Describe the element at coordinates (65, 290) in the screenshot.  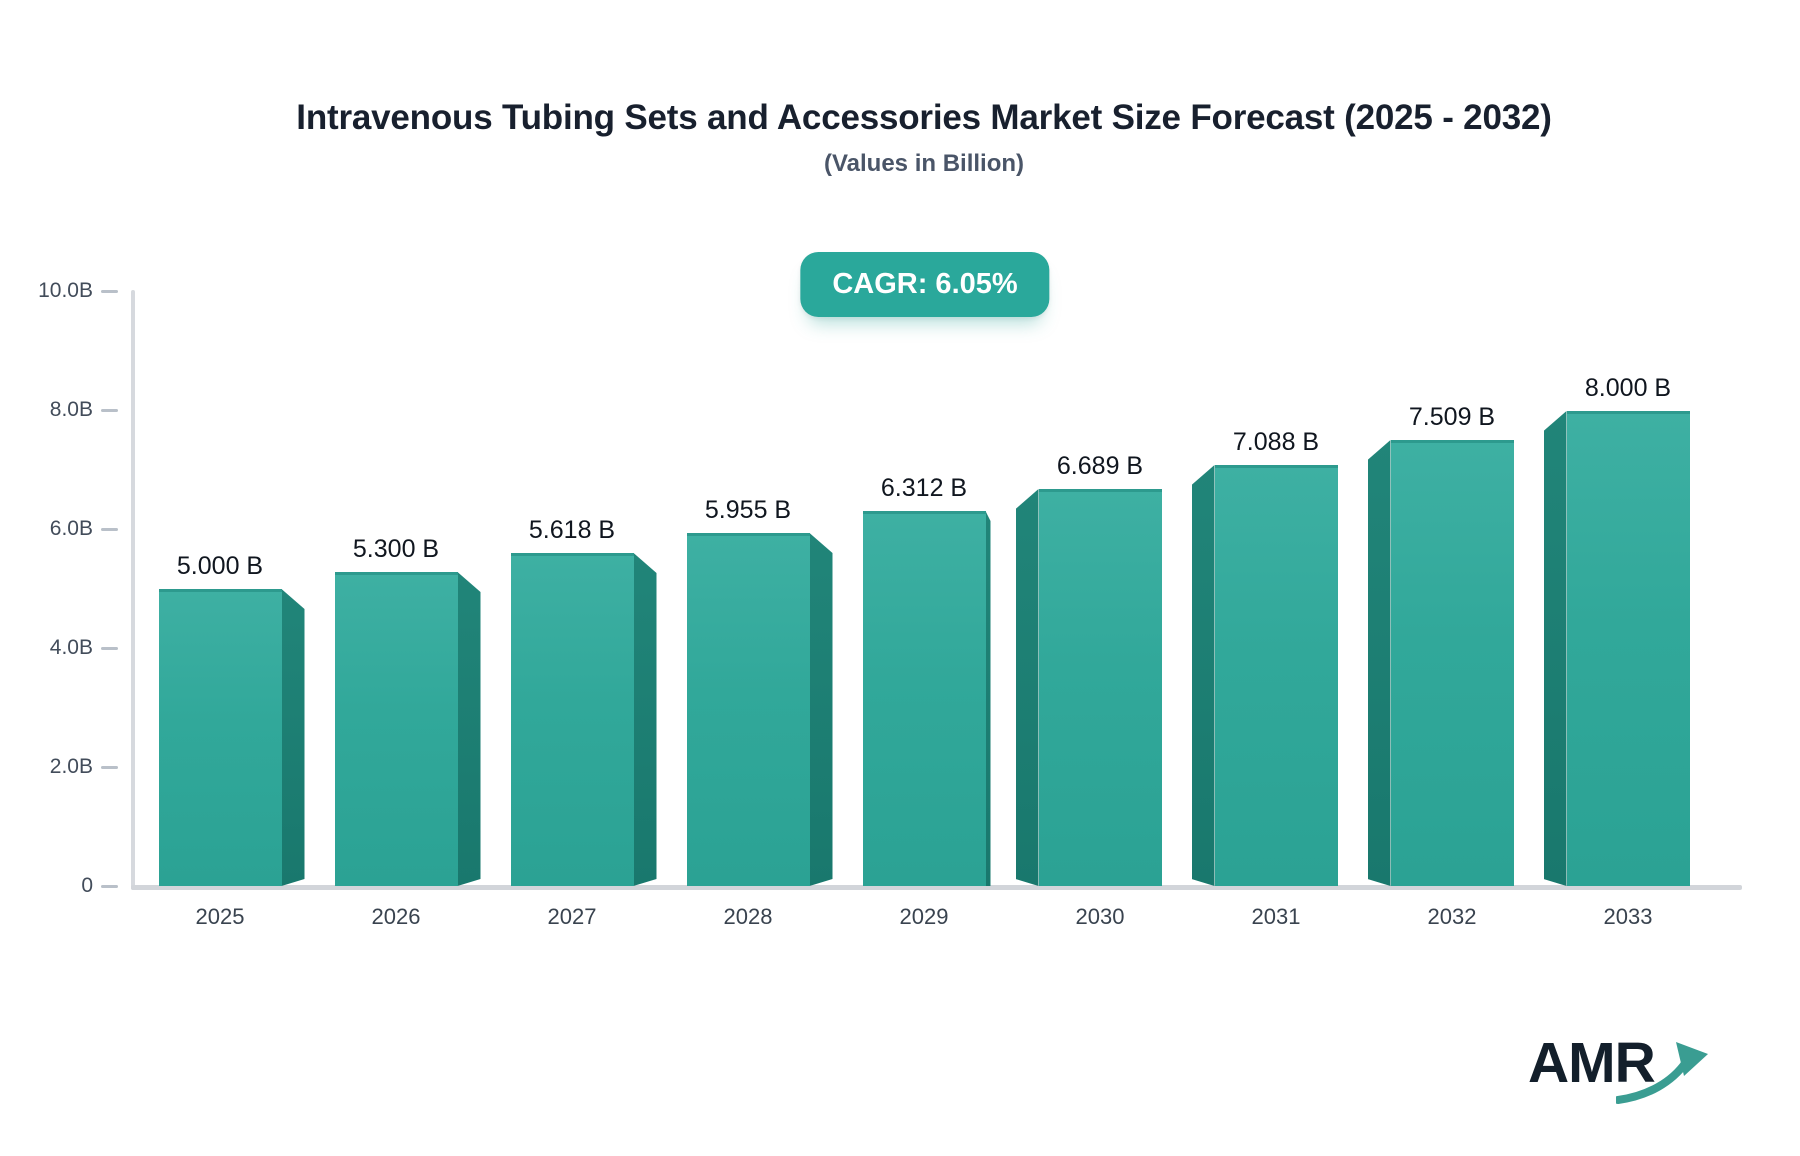
I see `y-tick-label: 10.0B` at that location.